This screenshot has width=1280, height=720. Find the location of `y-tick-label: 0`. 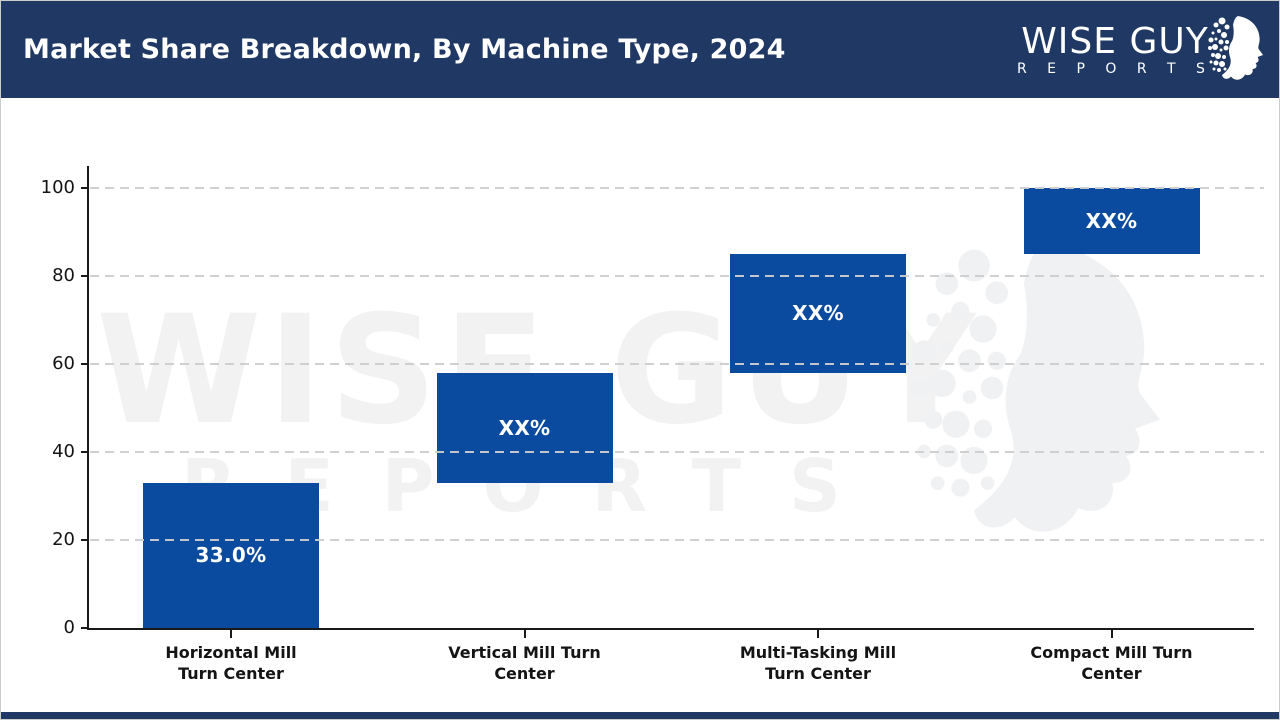

y-tick-label: 0 is located at coordinates (69, 627).